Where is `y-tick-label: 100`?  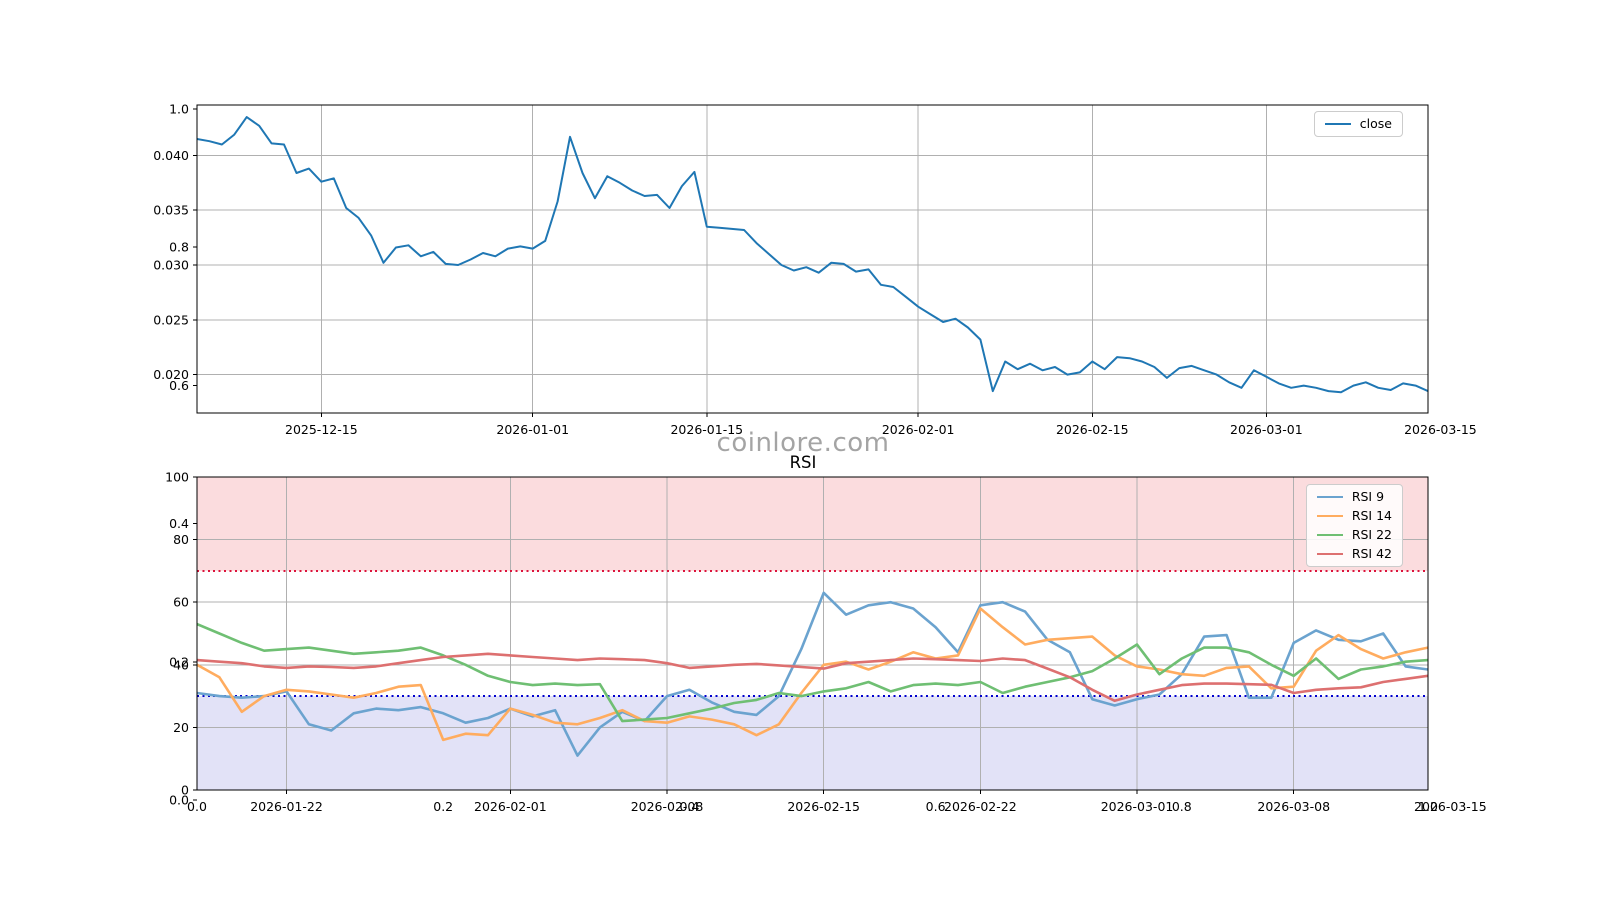 y-tick-label: 100 is located at coordinates (177, 477).